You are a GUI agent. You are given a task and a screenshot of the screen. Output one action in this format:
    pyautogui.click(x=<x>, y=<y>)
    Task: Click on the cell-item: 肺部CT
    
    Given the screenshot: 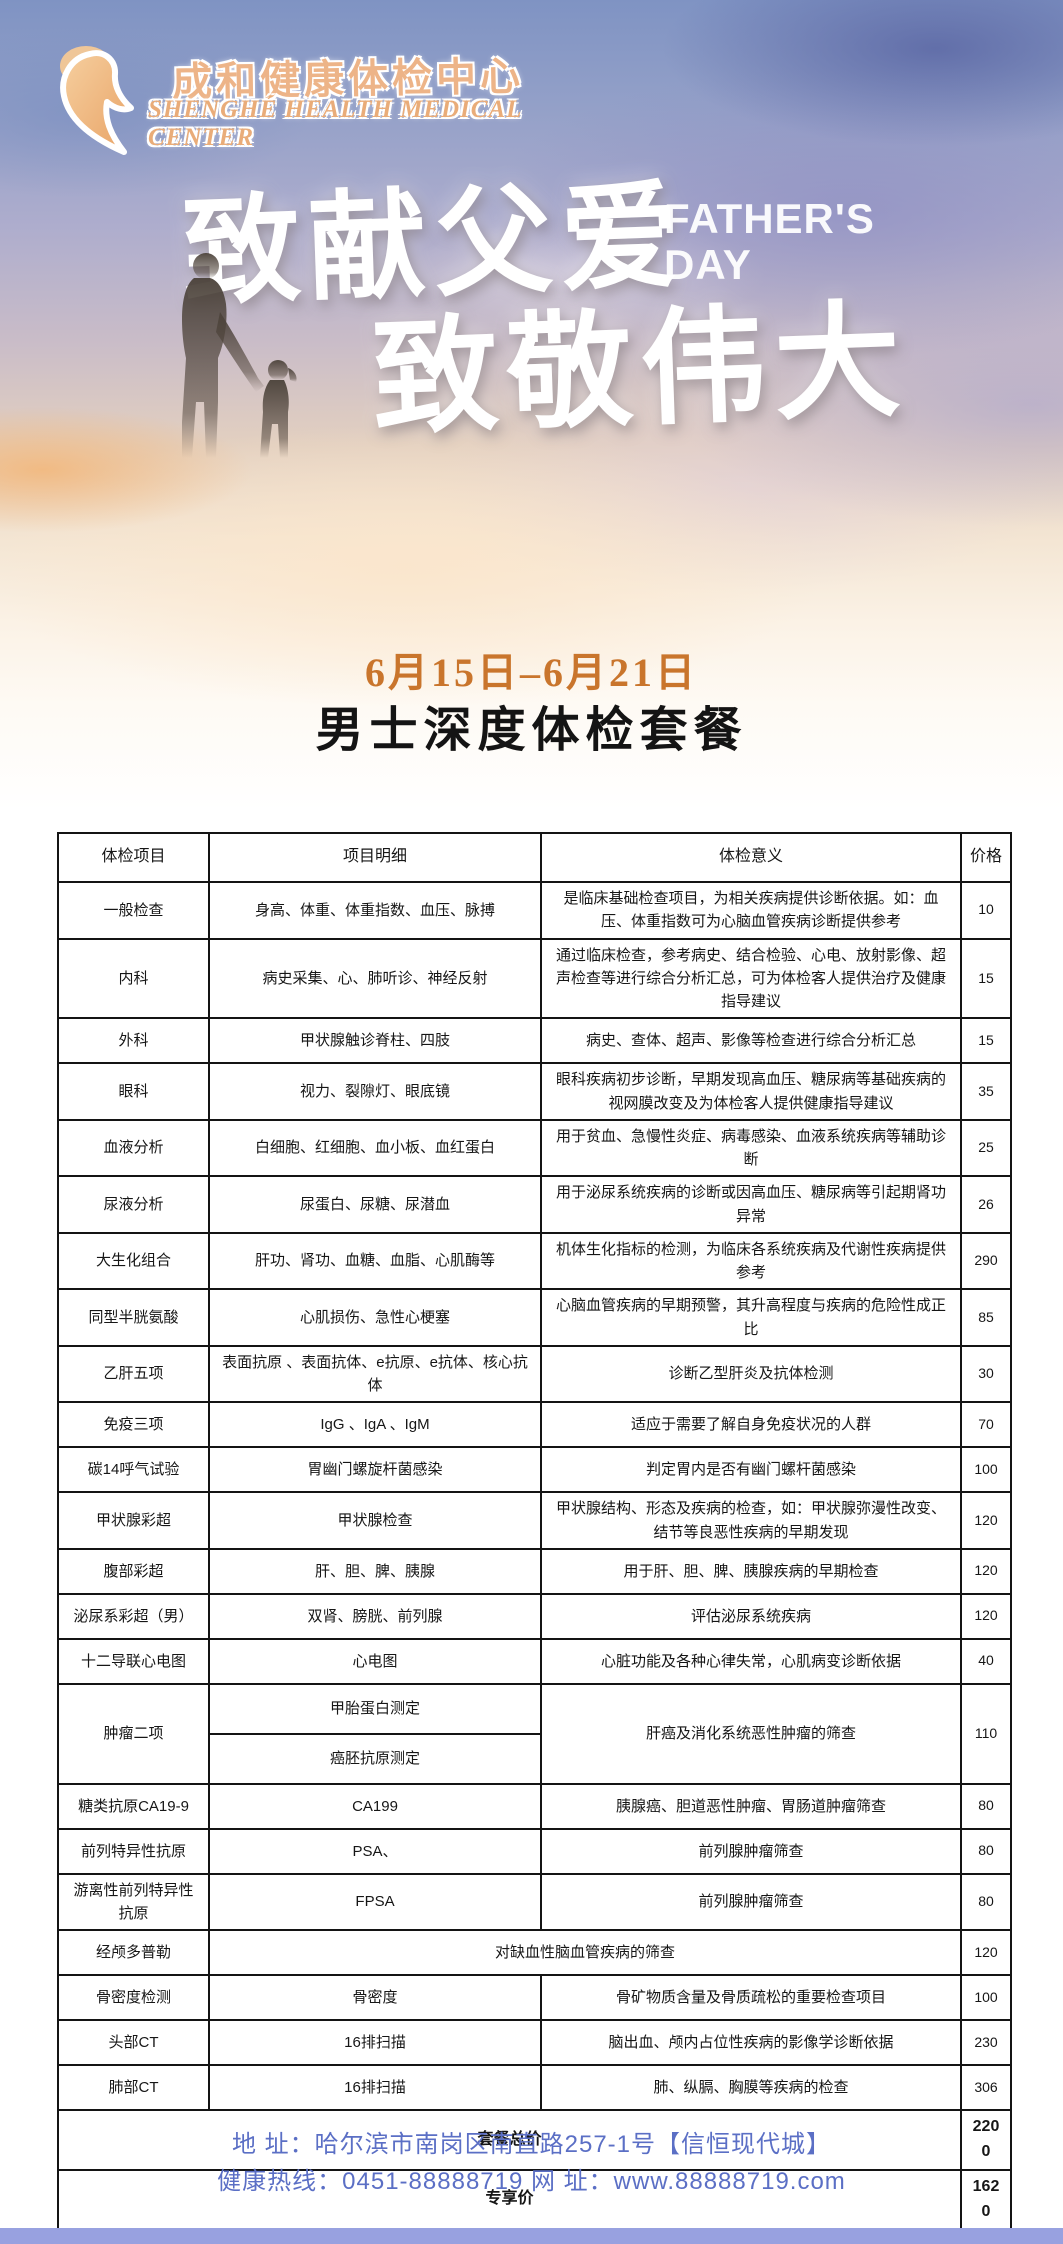 What is the action you would take?
    pyautogui.click(x=133, y=2088)
    